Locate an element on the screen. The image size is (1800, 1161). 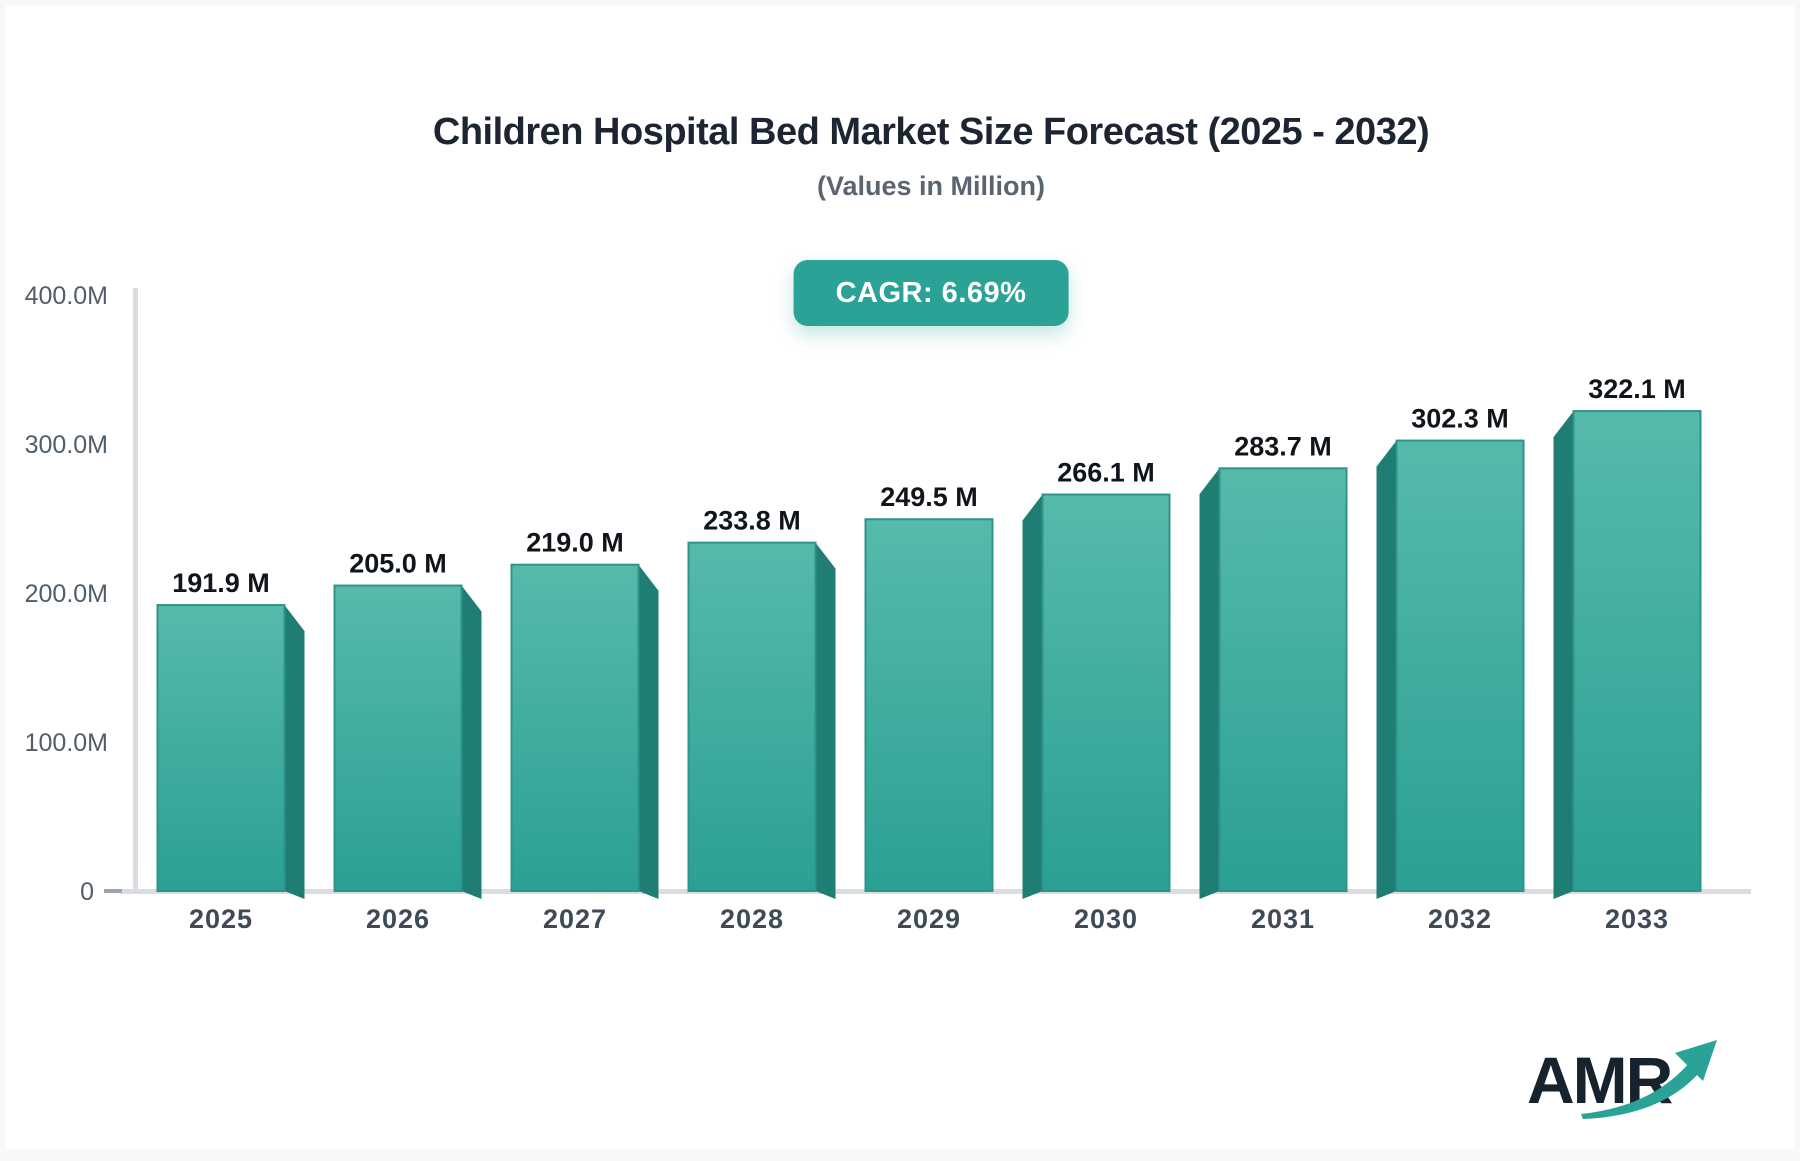
amr-logo: AMR is located at coordinates (1628, 1074).